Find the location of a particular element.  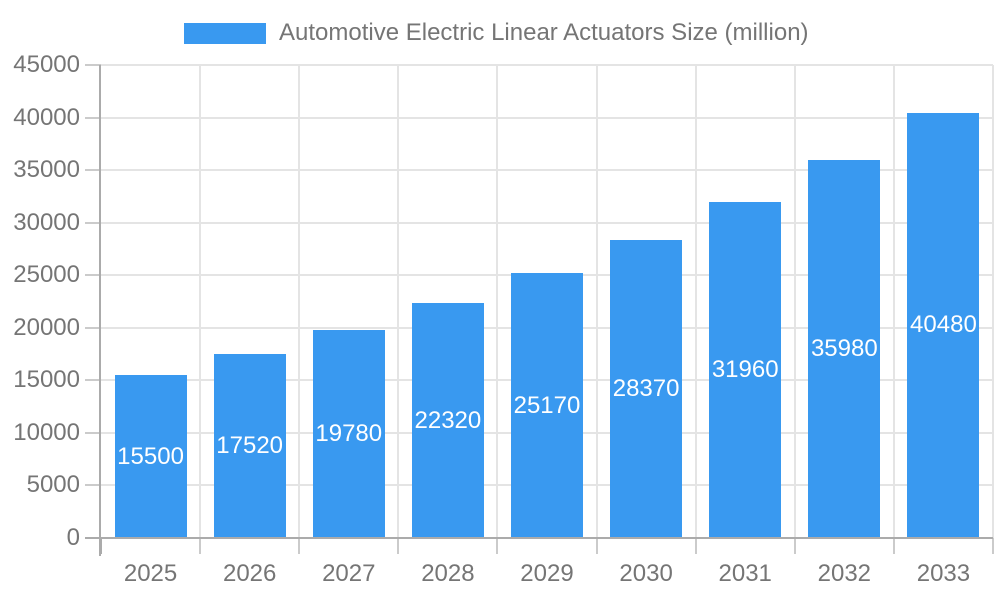

bar-2026 is located at coordinates (249, 445).